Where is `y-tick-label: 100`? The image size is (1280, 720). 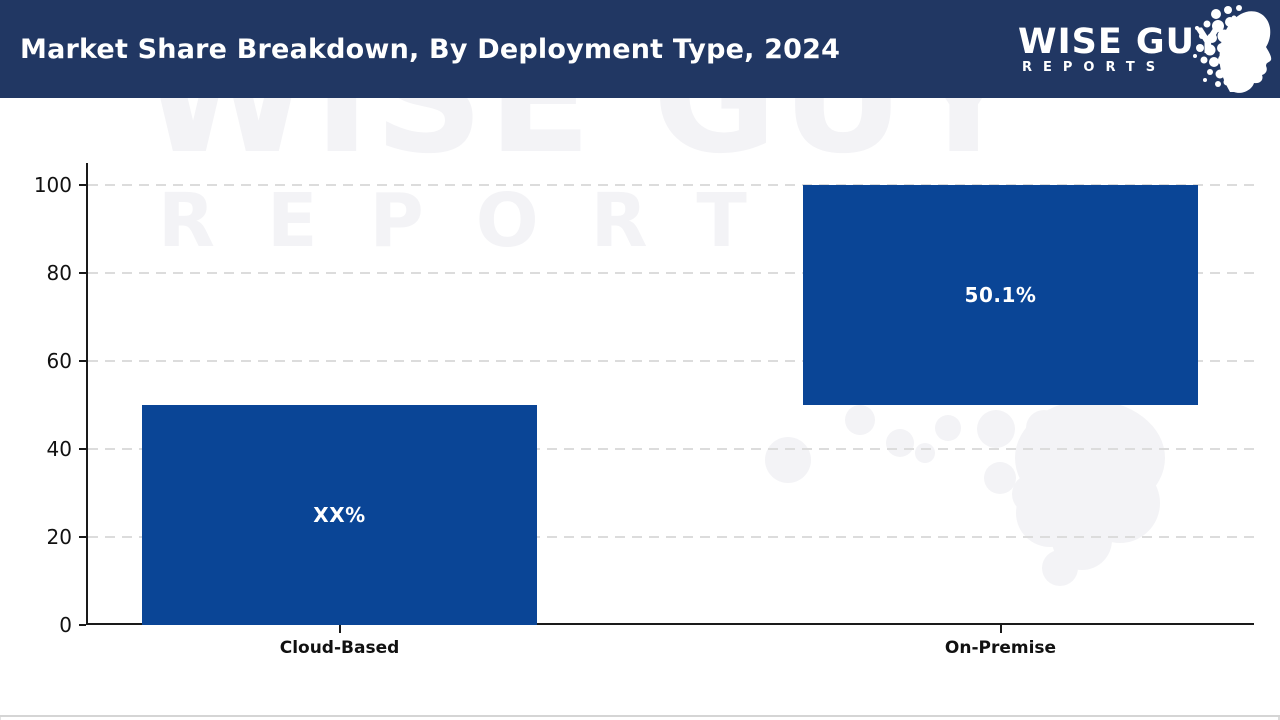 y-tick-label: 100 is located at coordinates (52, 185).